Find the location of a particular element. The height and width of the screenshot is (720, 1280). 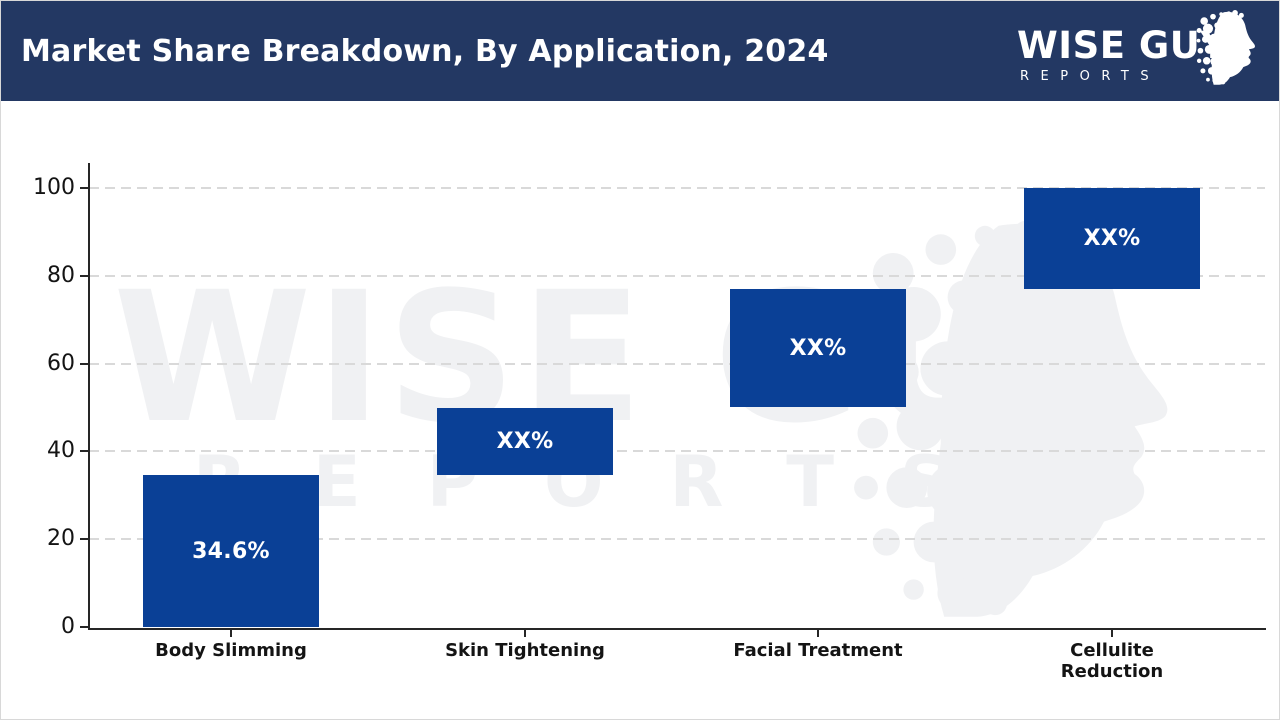

x-tick-label-line: Body Slimming is located at coordinates (231, 650).